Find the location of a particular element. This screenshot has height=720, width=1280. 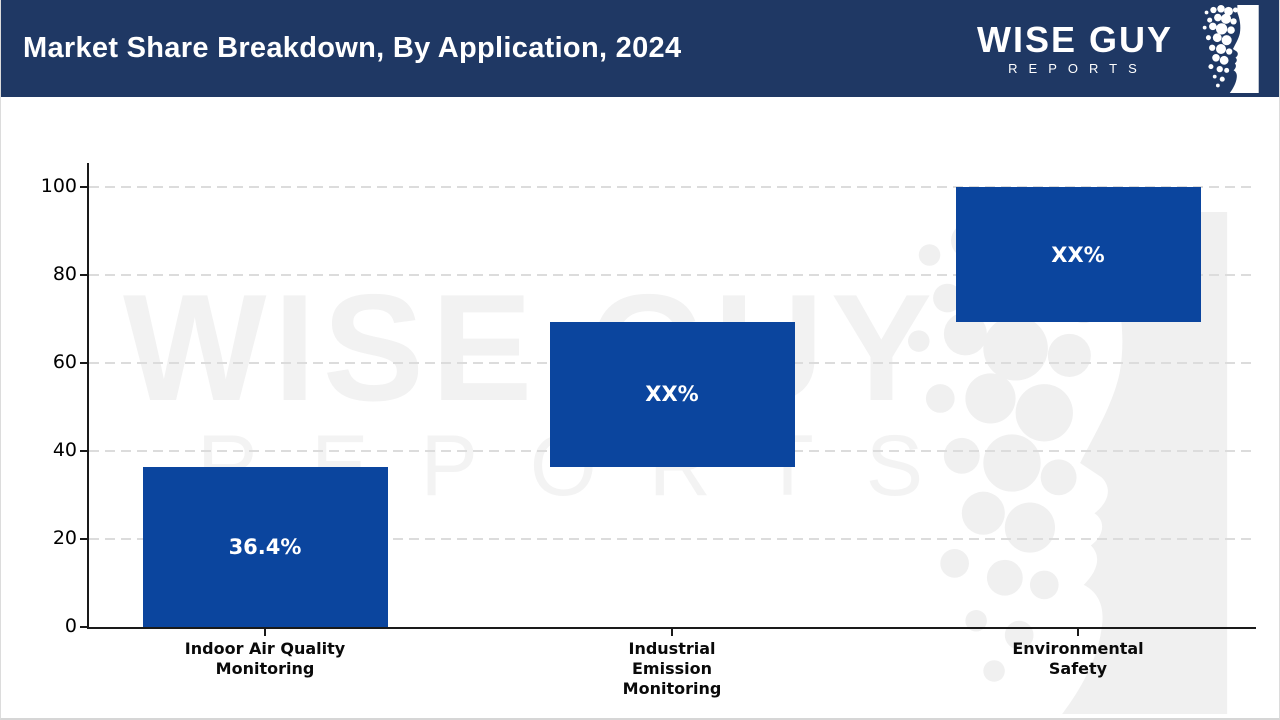

bar-segment-2: XX% is located at coordinates (1078, 255).